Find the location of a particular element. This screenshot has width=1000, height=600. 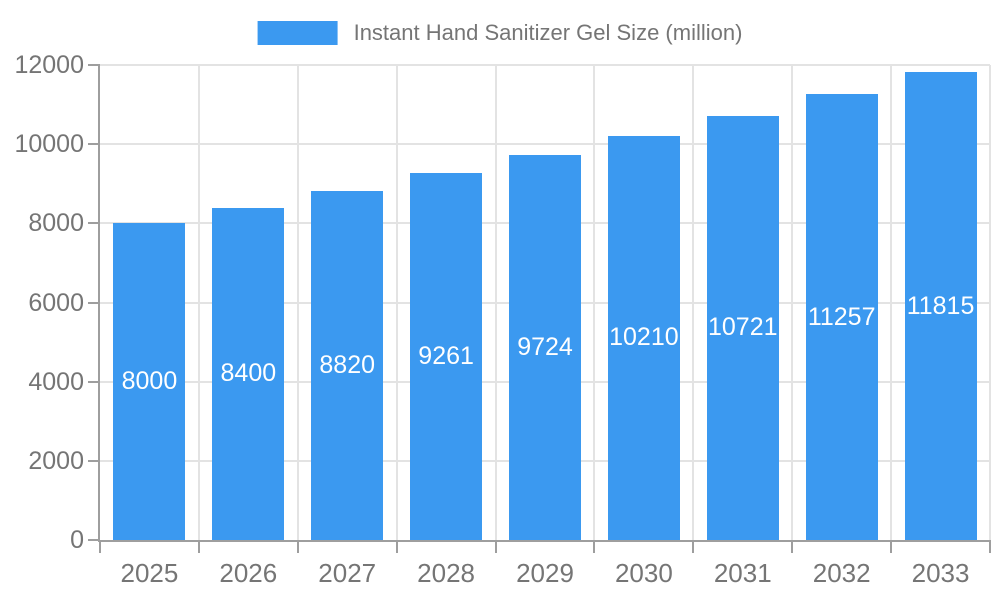

bar-value-label: 9261 is located at coordinates (446, 356).